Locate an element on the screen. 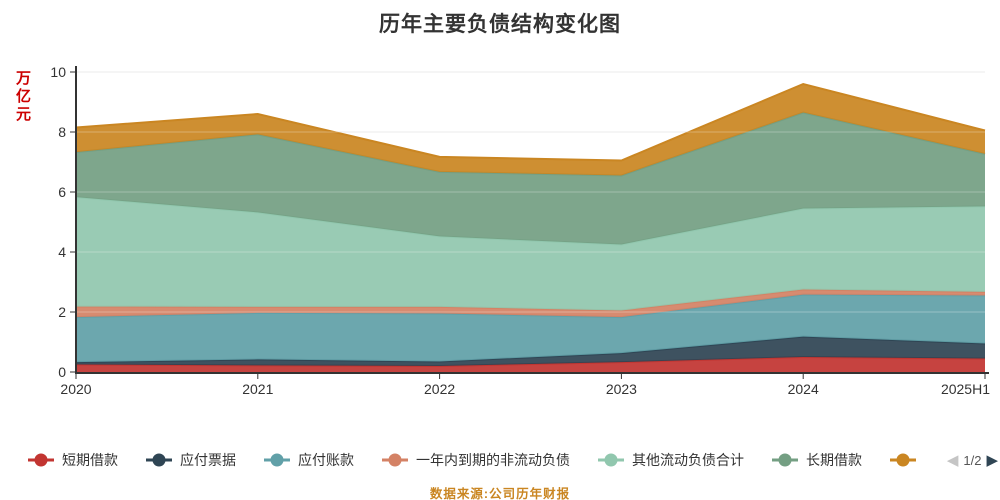  legend-item-label: 短期借款 is located at coordinates (90, 460).